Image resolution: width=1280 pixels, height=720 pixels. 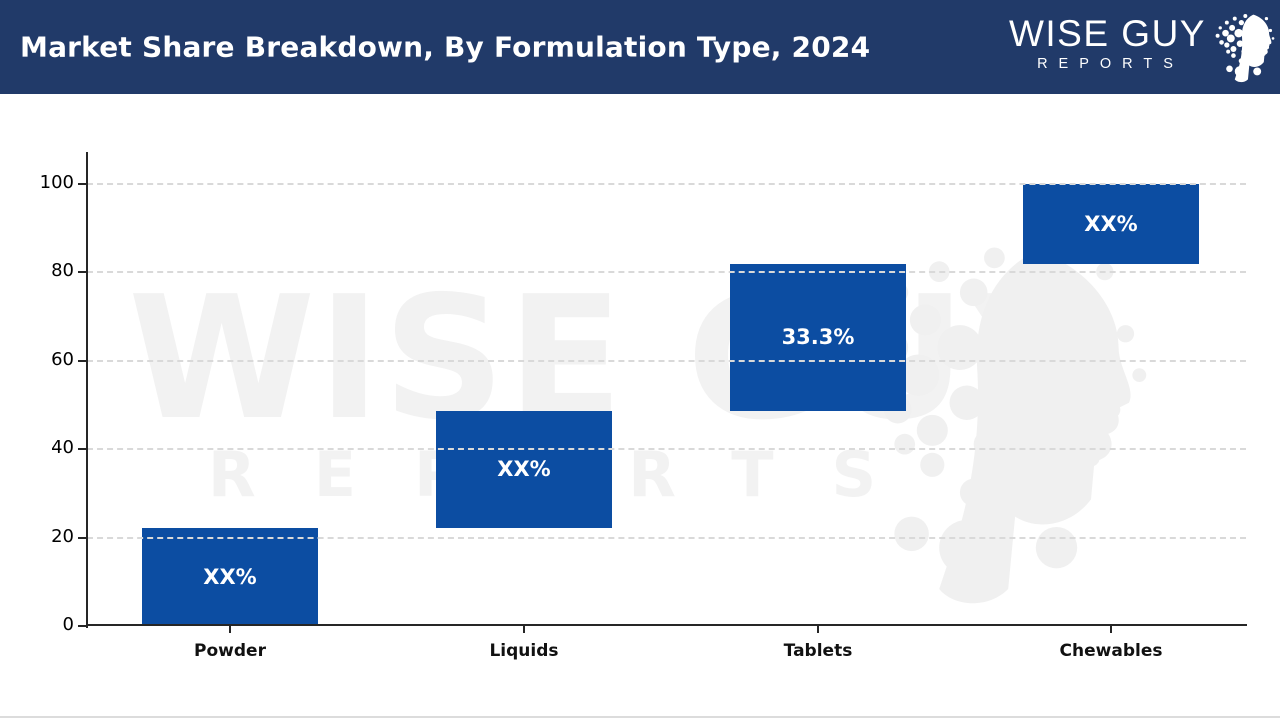 I want to click on wise-guy-head-icon, so click(x=1245, y=48).